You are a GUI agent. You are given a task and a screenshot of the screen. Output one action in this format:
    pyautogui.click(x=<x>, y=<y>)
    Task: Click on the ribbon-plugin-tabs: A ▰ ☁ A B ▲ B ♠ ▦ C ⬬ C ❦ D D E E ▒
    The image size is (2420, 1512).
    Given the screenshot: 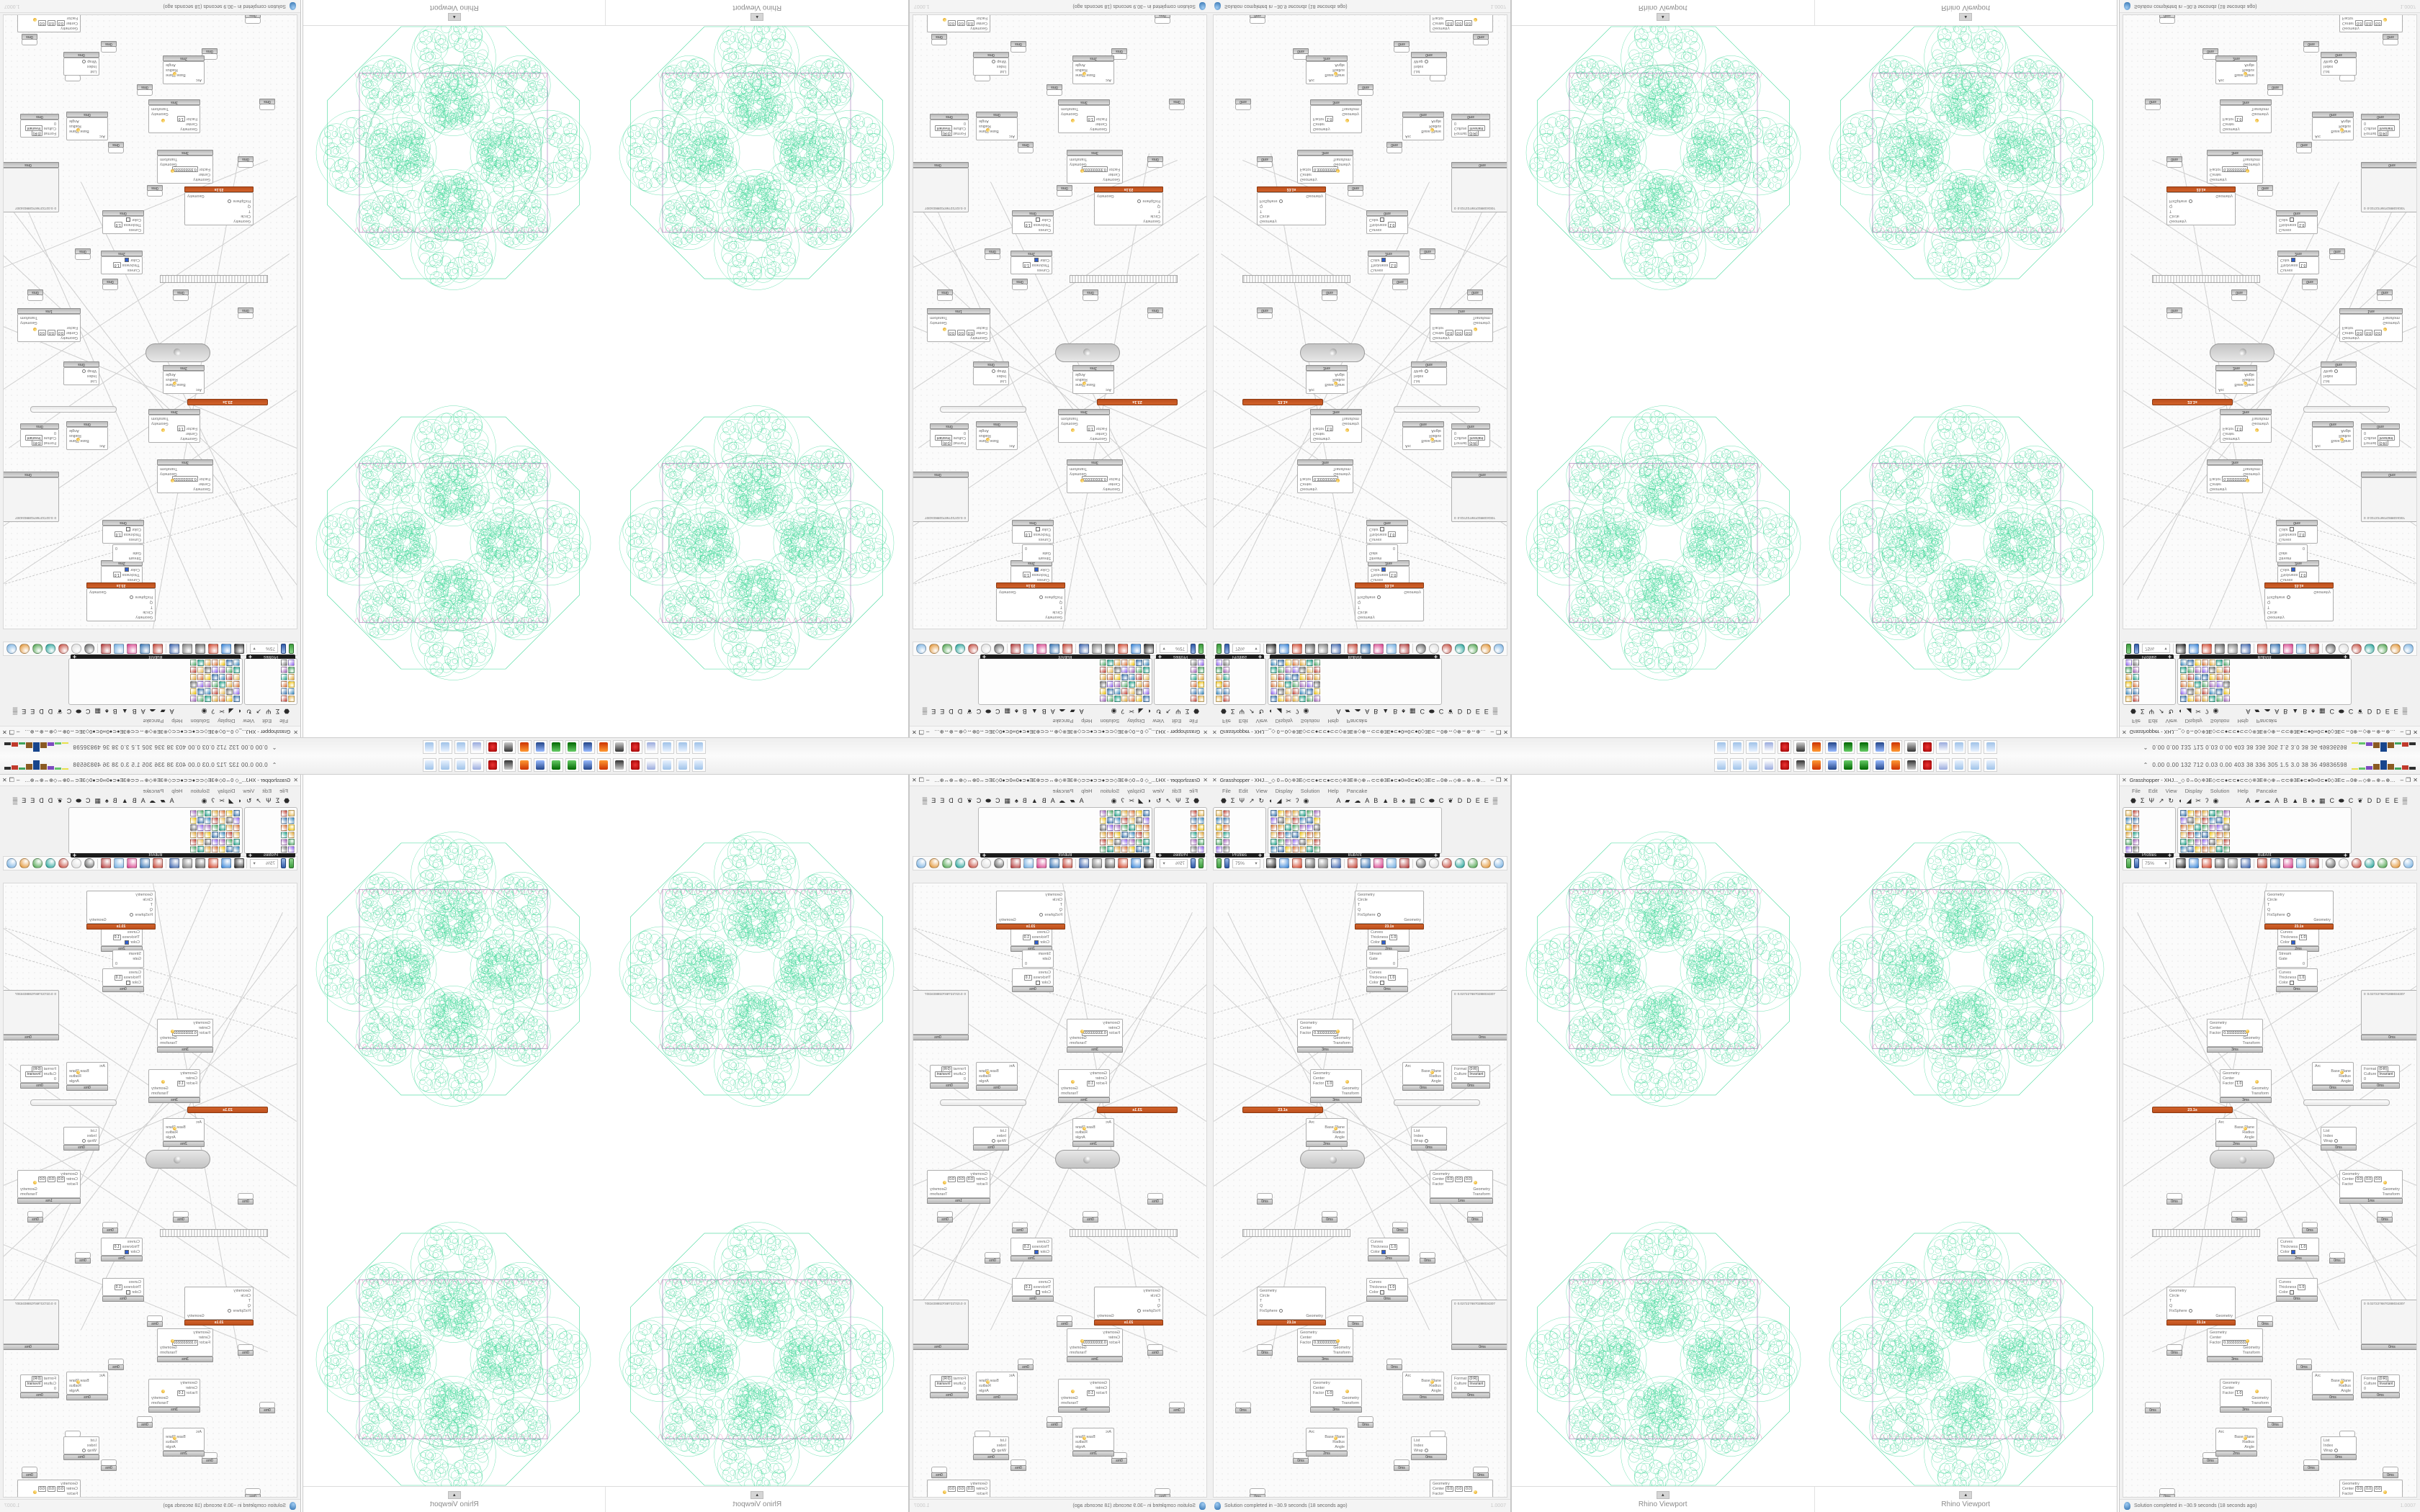 What is the action you would take?
    pyautogui.click(x=1416, y=800)
    